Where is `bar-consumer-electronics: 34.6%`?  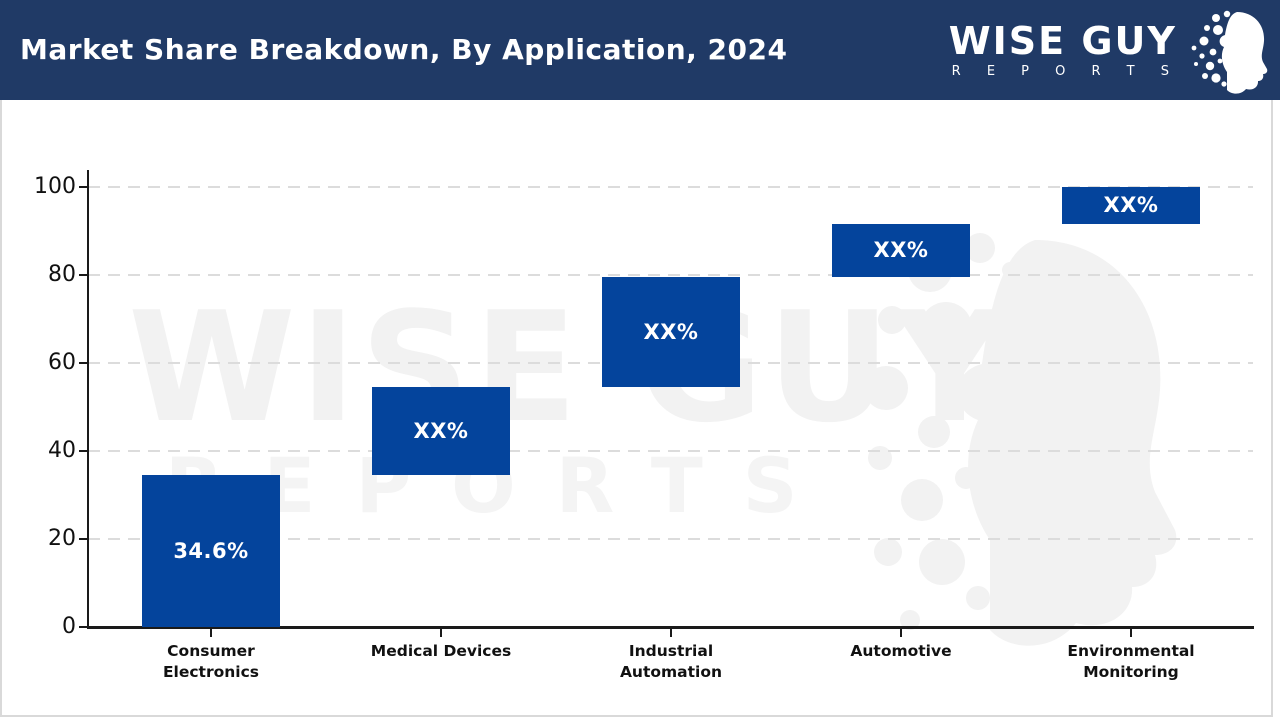 bar-consumer-electronics: 34.6% is located at coordinates (211, 550).